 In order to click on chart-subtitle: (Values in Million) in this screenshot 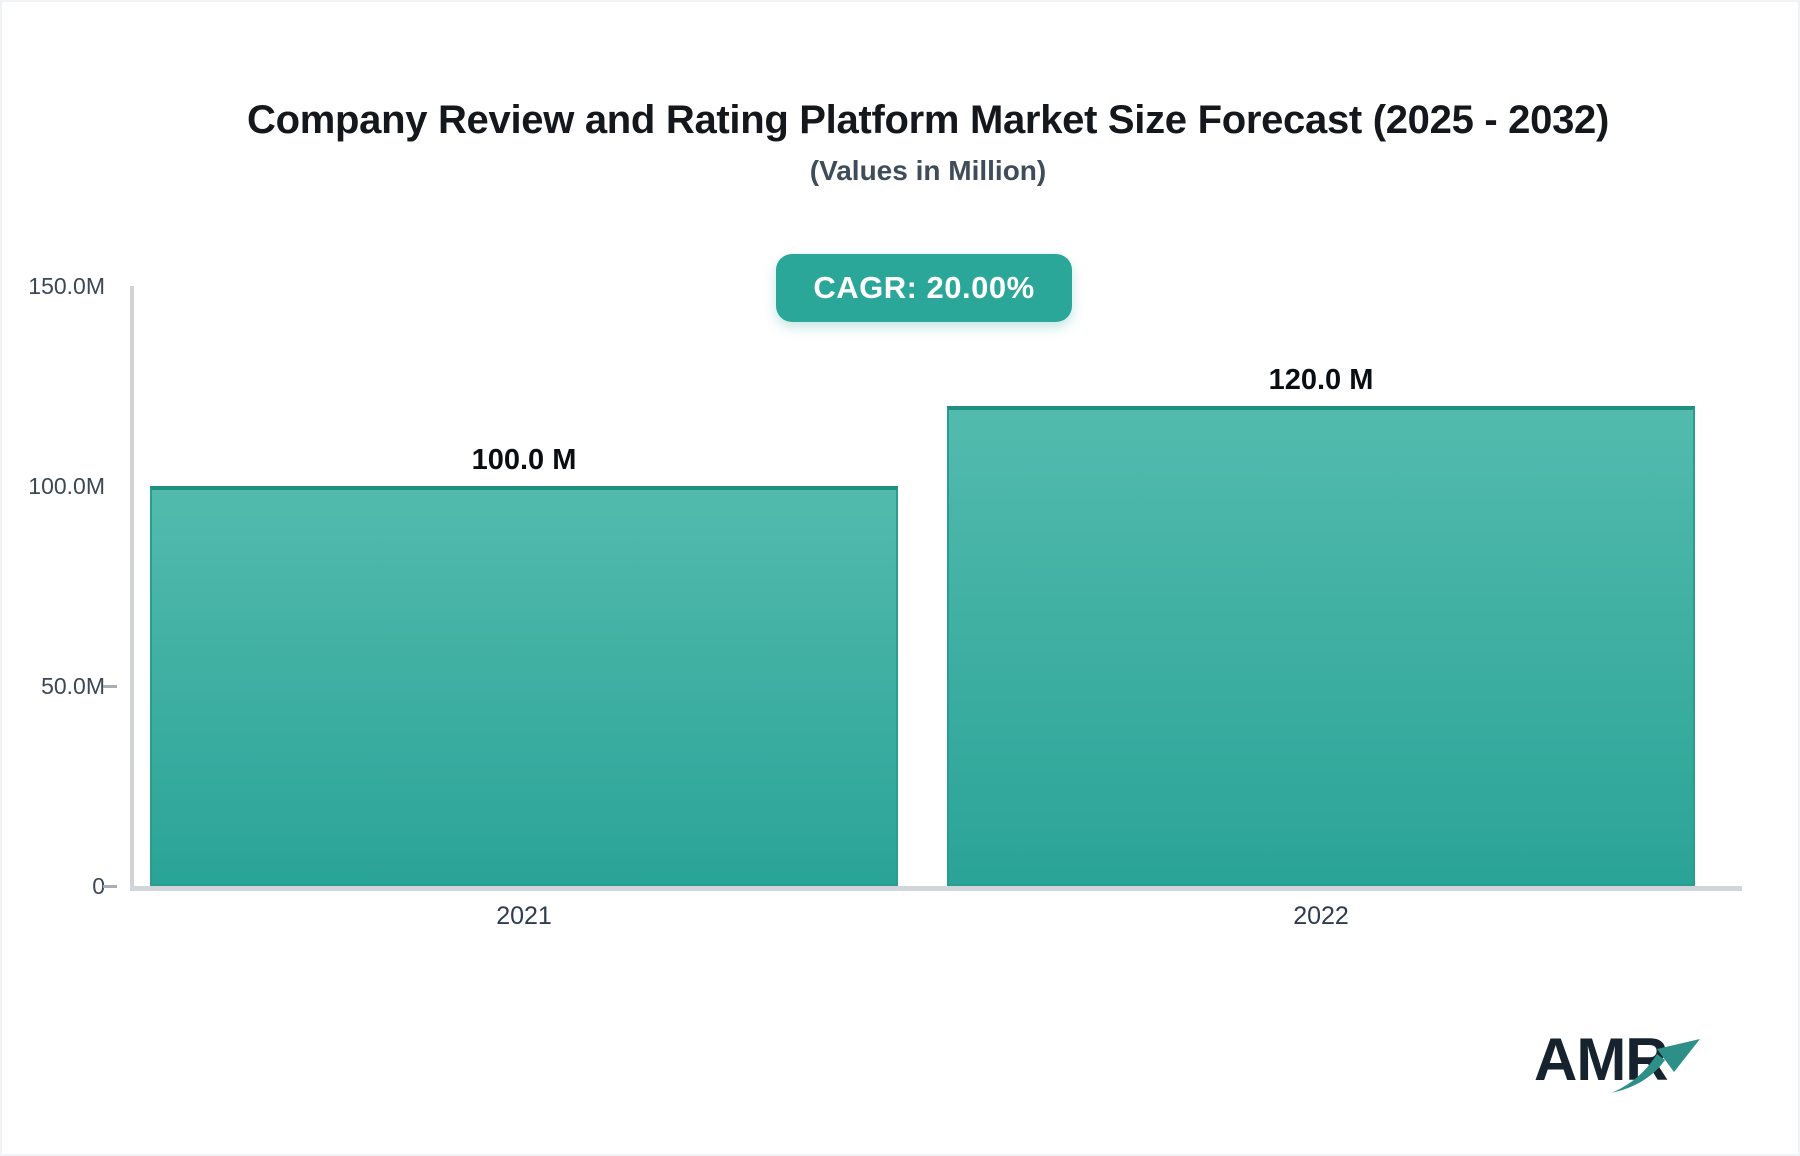, I will do `click(928, 170)`.